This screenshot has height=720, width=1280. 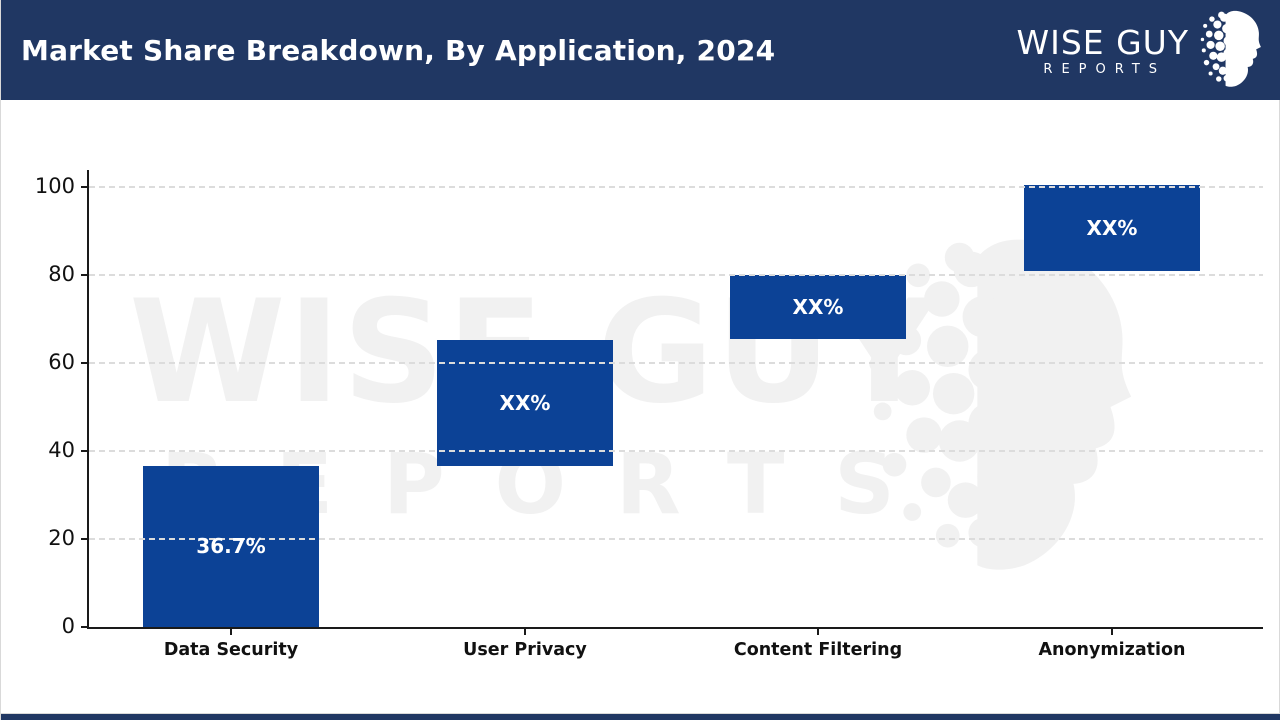 I want to click on bar-user-privacy, so click(x=525, y=403).